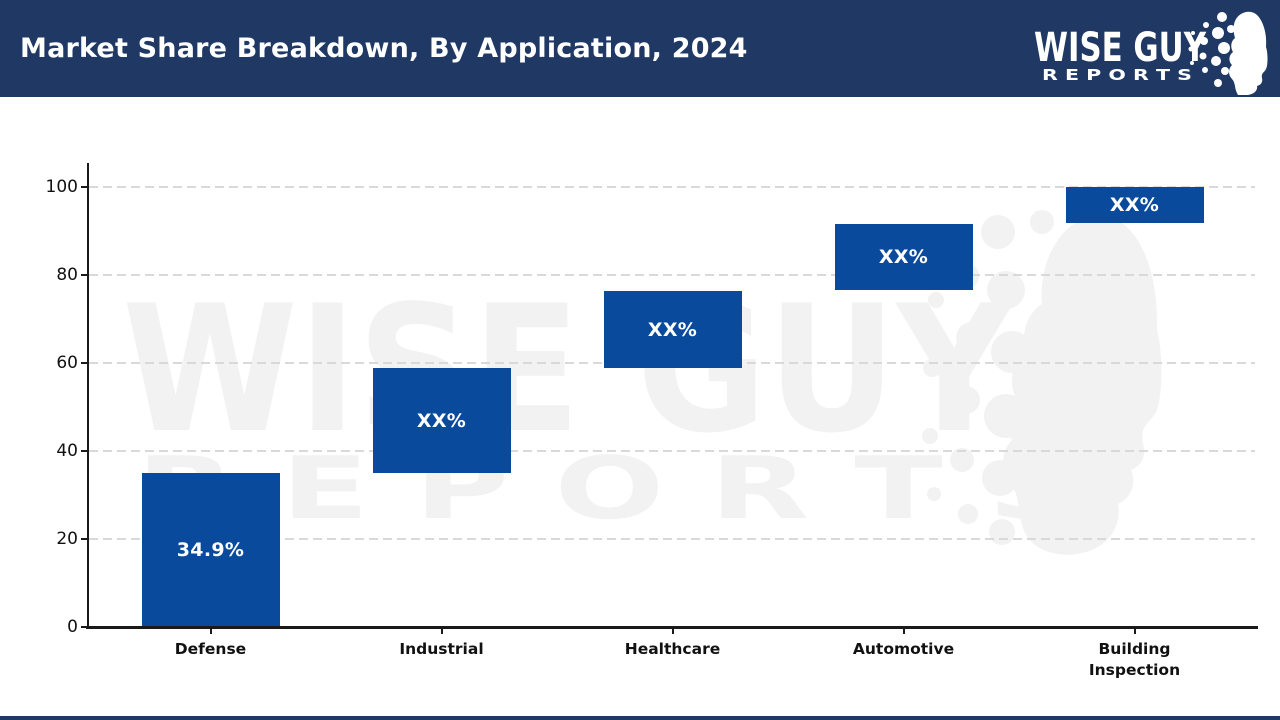 Image resolution: width=1280 pixels, height=720 pixels. Describe the element at coordinates (67, 363) in the screenshot. I see `y-axis-tick-label: 60` at that location.